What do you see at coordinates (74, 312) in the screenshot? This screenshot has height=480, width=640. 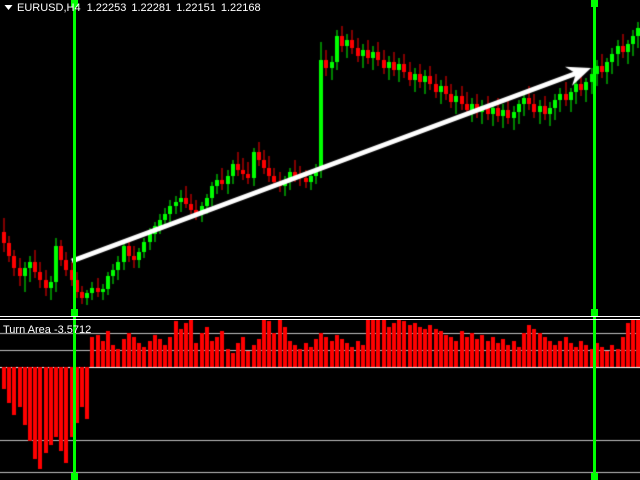 I see `vline-left-handle-mid` at bounding box center [74, 312].